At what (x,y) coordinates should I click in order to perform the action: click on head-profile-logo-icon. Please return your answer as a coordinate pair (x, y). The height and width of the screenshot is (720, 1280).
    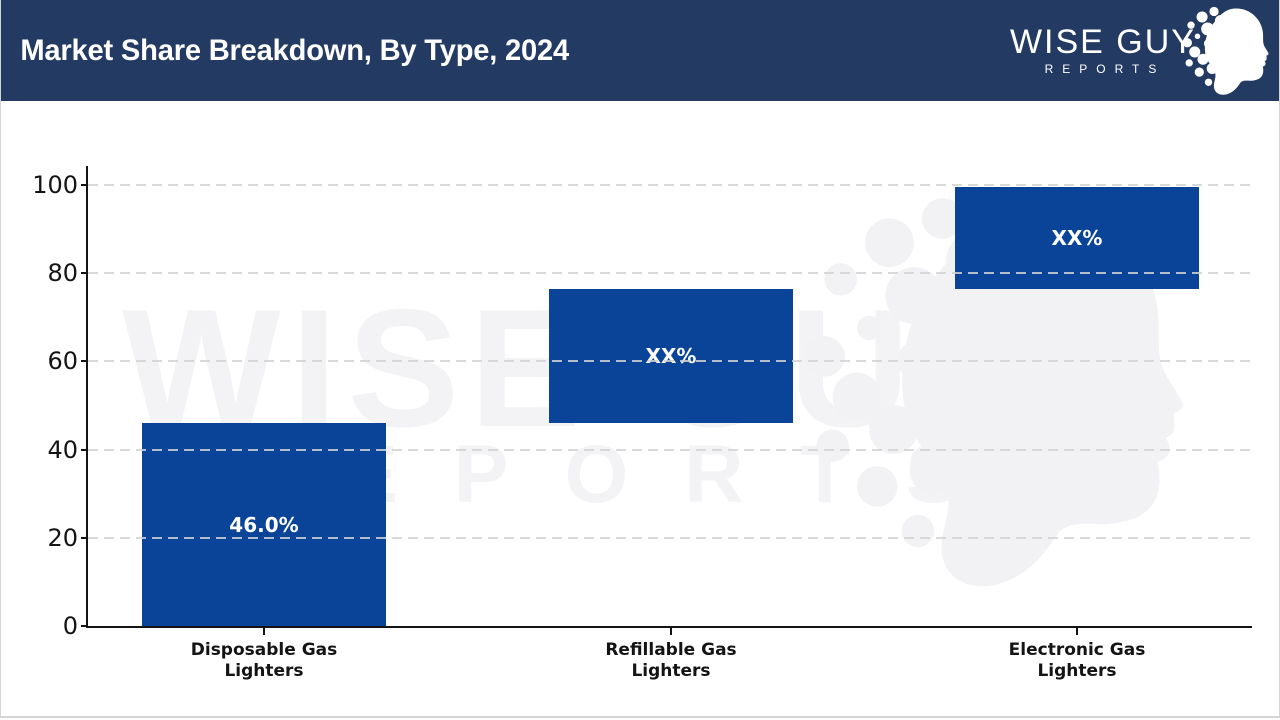
    Looking at the image, I should click on (1225, 50).